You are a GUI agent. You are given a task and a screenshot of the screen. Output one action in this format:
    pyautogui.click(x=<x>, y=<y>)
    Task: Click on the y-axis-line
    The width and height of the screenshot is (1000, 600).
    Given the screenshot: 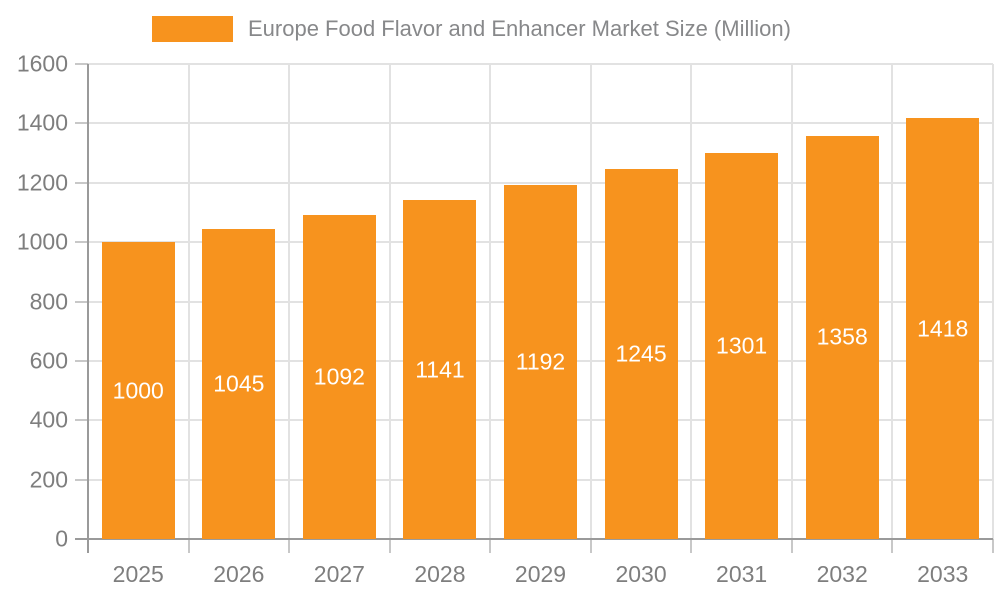 What is the action you would take?
    pyautogui.click(x=88, y=308)
    